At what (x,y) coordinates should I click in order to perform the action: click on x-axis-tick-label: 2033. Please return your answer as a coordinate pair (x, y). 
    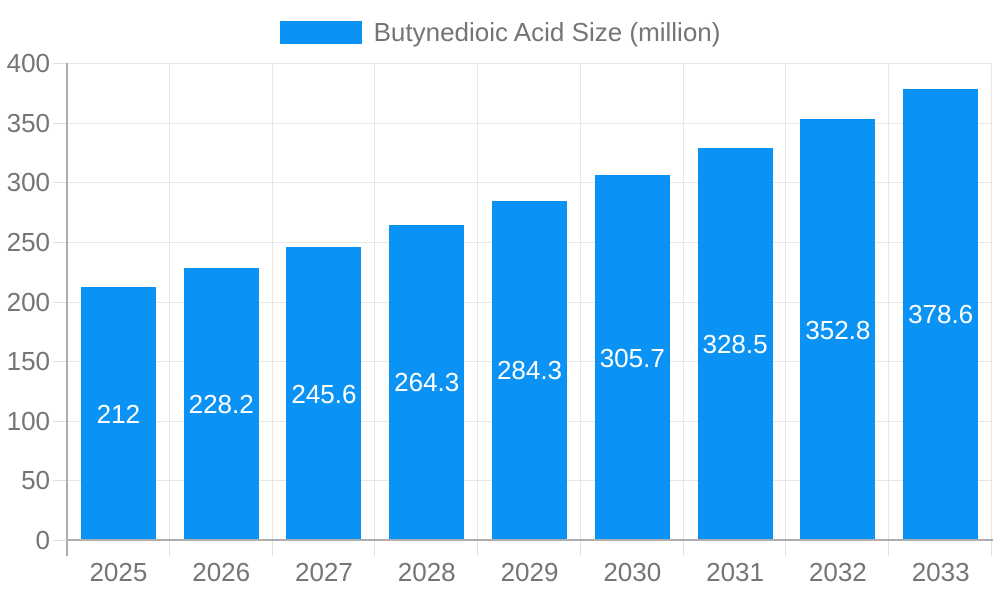
    Looking at the image, I should click on (940, 572).